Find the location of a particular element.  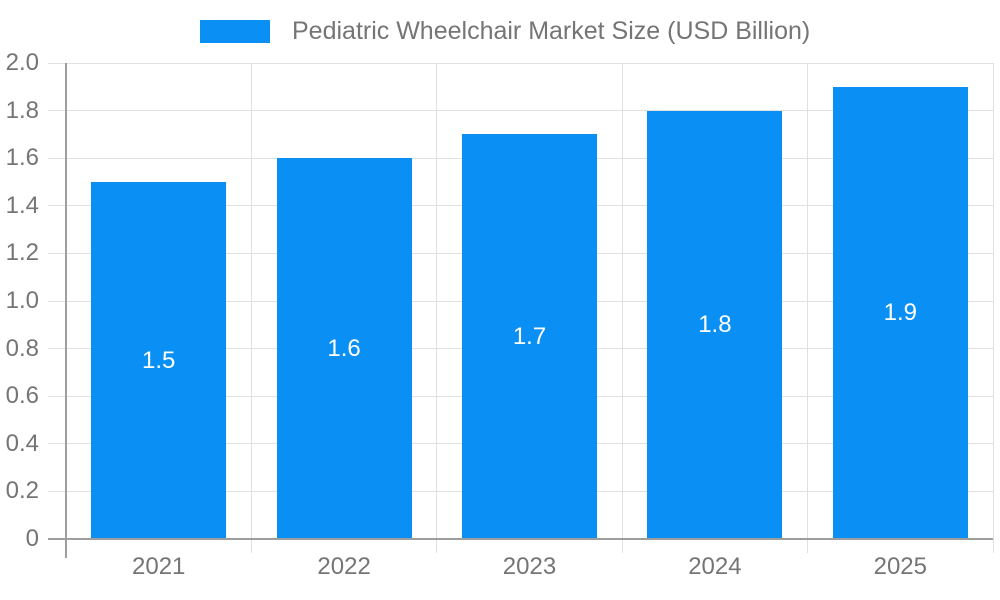

bar-value-label: 1.7 is located at coordinates (529, 336).